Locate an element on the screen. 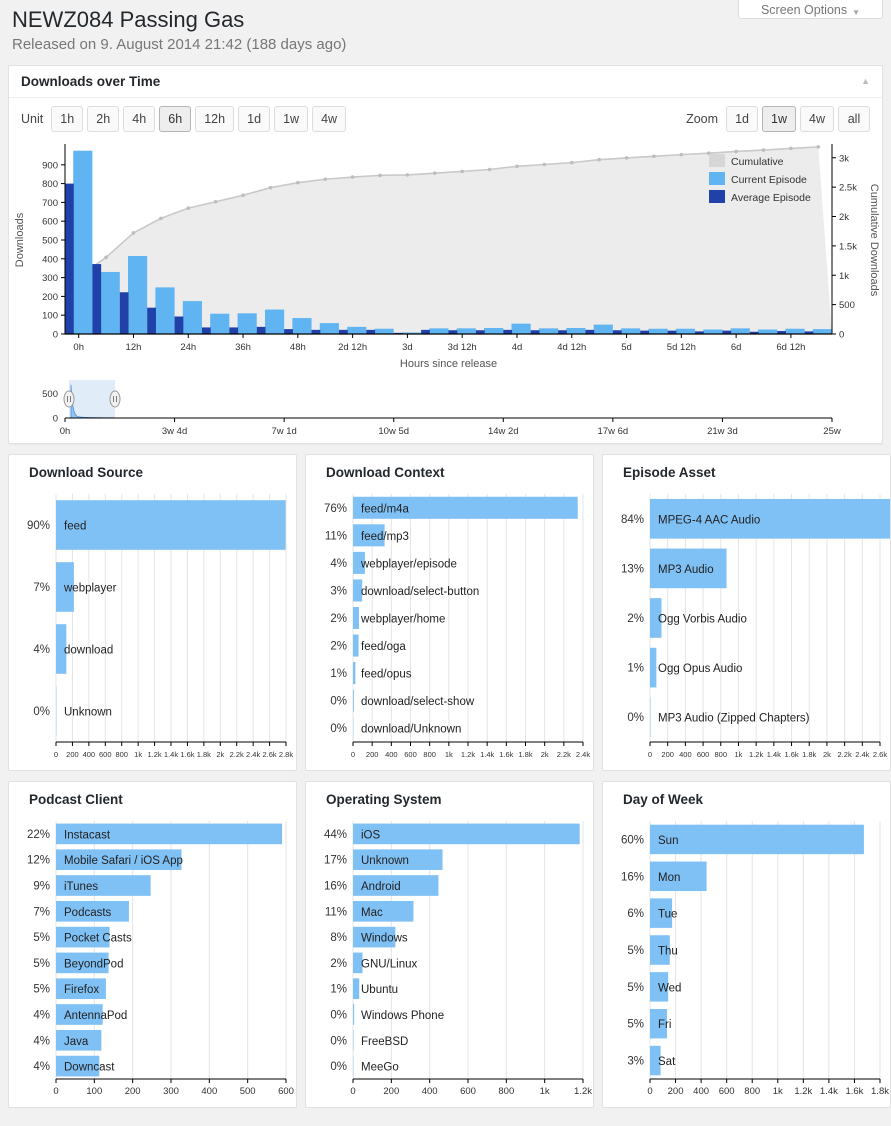  svg-text: download/select-button is located at coordinates (420, 592).